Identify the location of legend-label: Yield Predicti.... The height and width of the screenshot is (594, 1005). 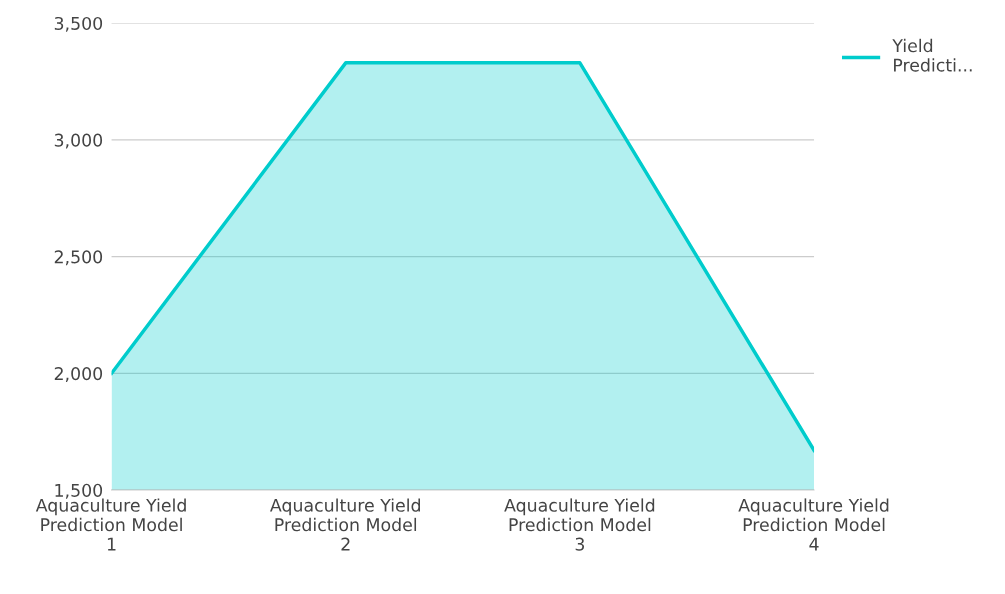
(932, 55).